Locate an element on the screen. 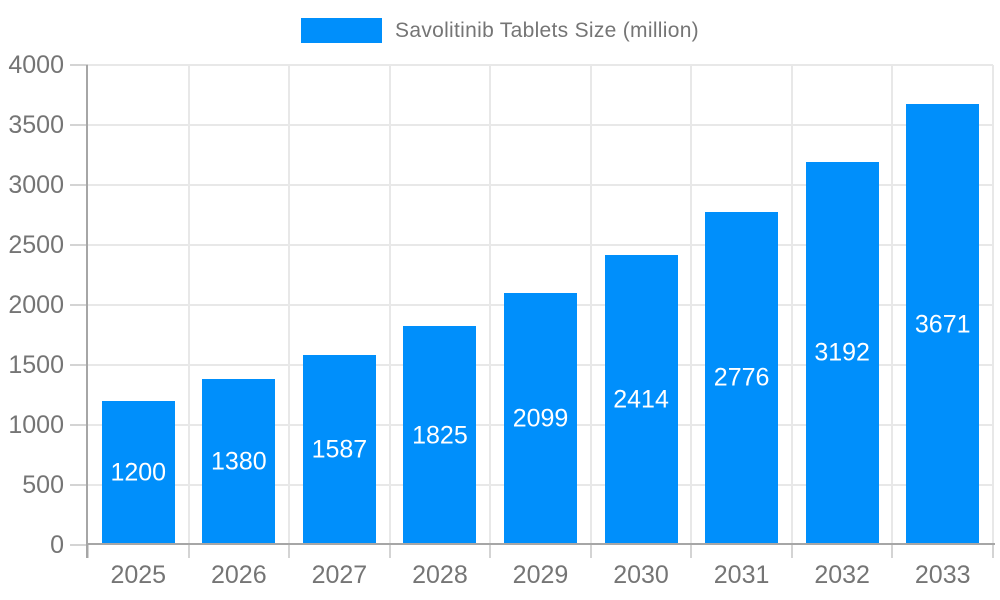 The image size is (1000, 600). bar-value-label: 2099 is located at coordinates (540, 418).